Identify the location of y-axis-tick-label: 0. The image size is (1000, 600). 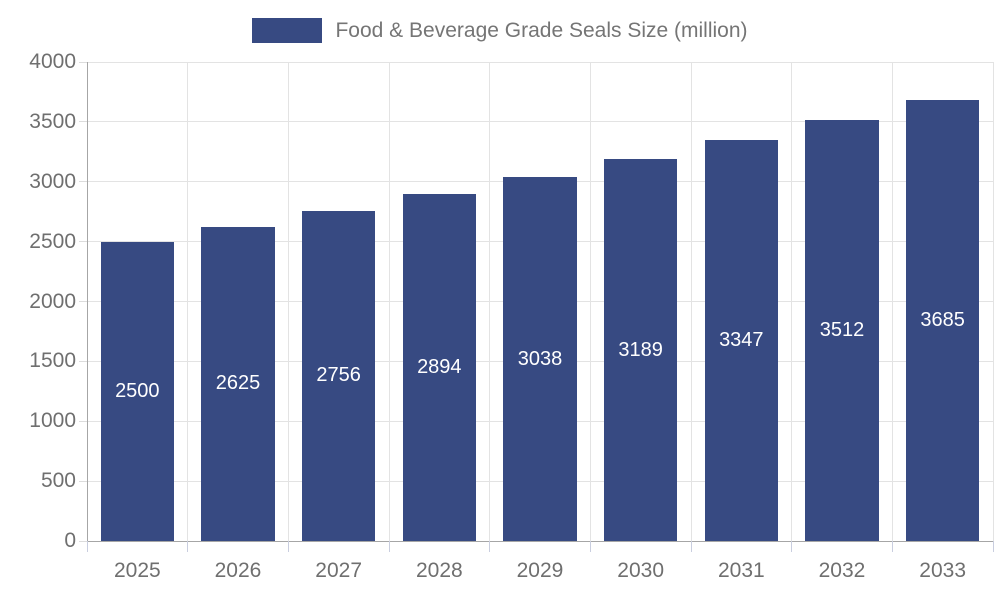
(70, 540).